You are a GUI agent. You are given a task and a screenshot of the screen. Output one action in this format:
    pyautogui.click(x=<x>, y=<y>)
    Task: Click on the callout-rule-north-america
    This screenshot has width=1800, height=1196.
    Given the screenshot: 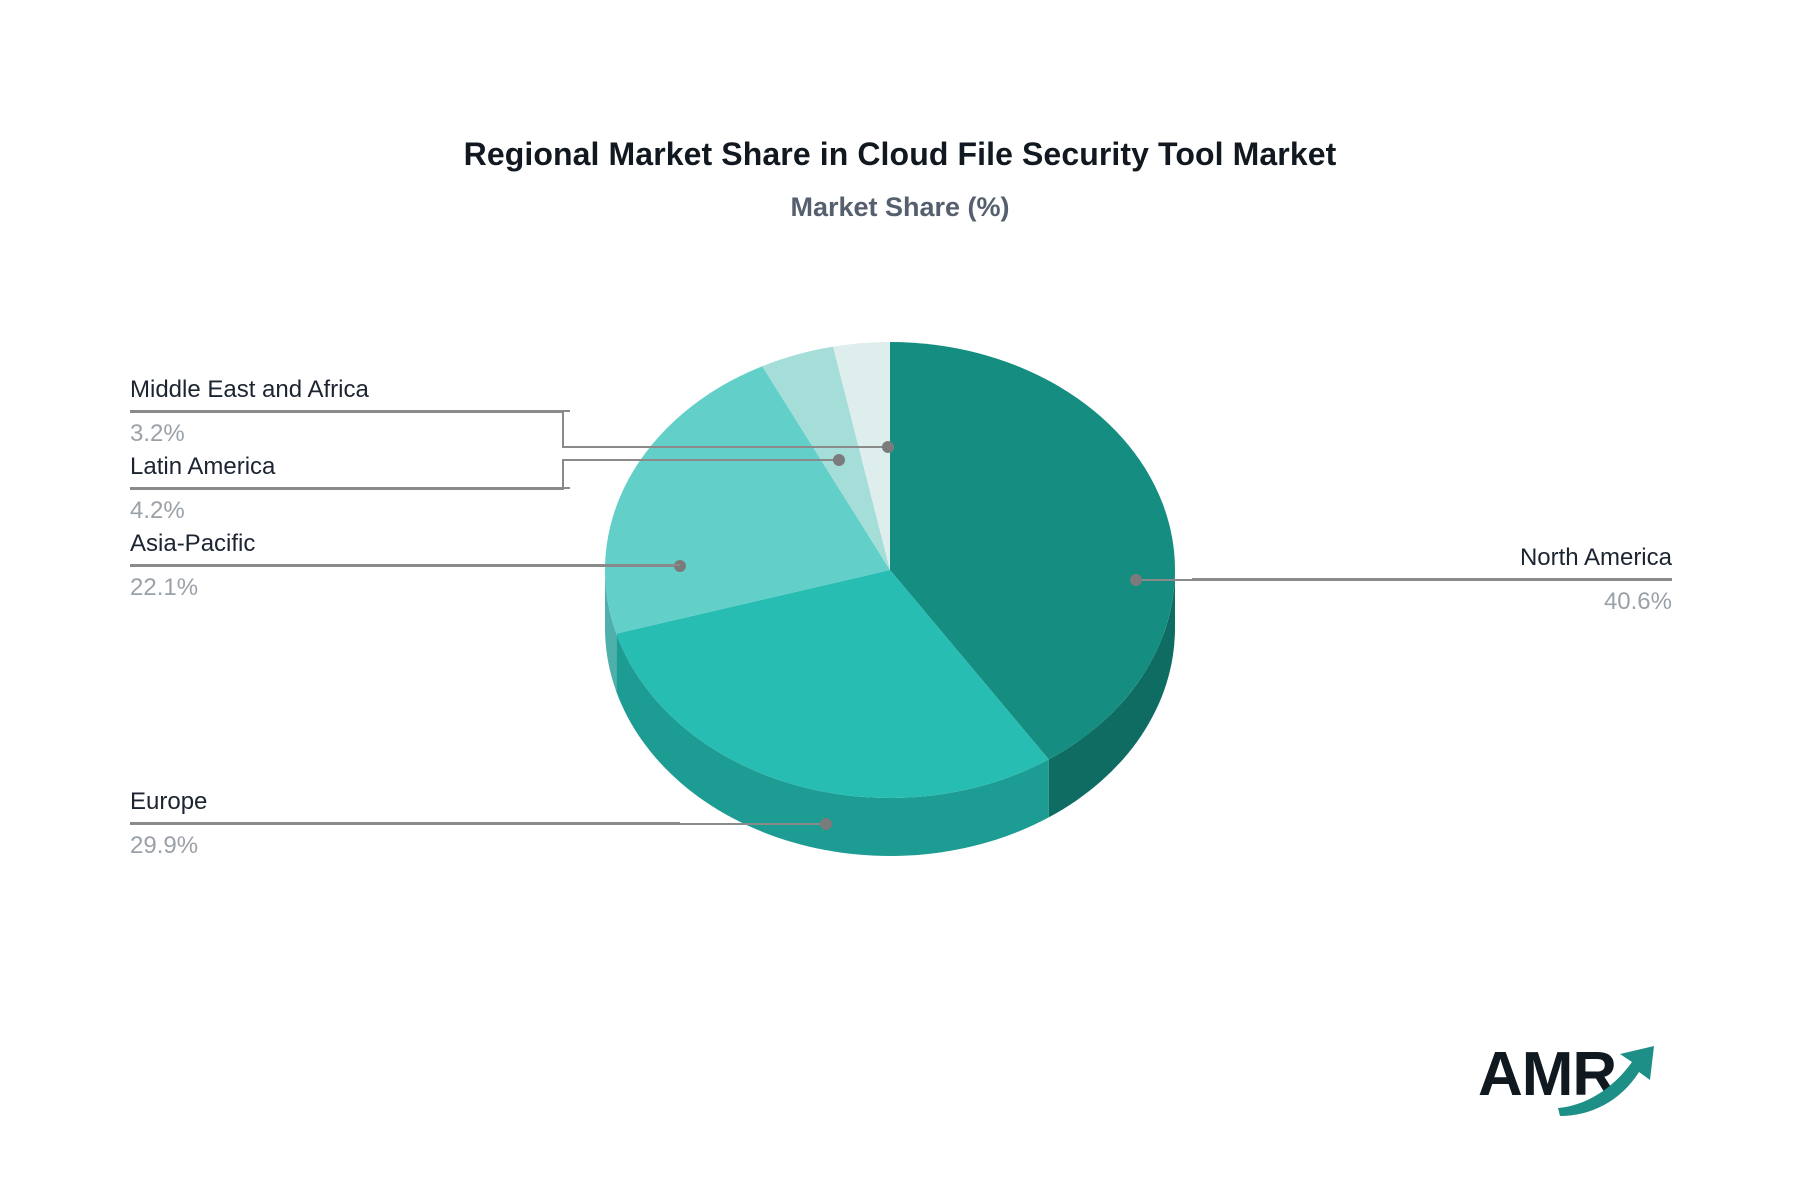 What is the action you would take?
    pyautogui.click(x=1432, y=579)
    